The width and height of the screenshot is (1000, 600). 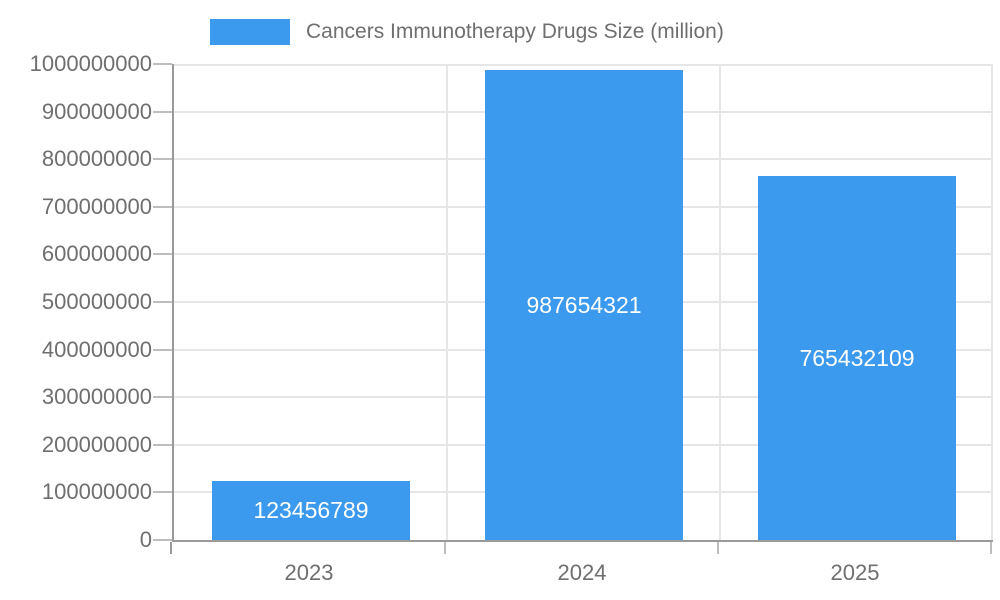 What do you see at coordinates (96, 444) in the screenshot?
I see `y-tick-label-200000000: 200000000` at bounding box center [96, 444].